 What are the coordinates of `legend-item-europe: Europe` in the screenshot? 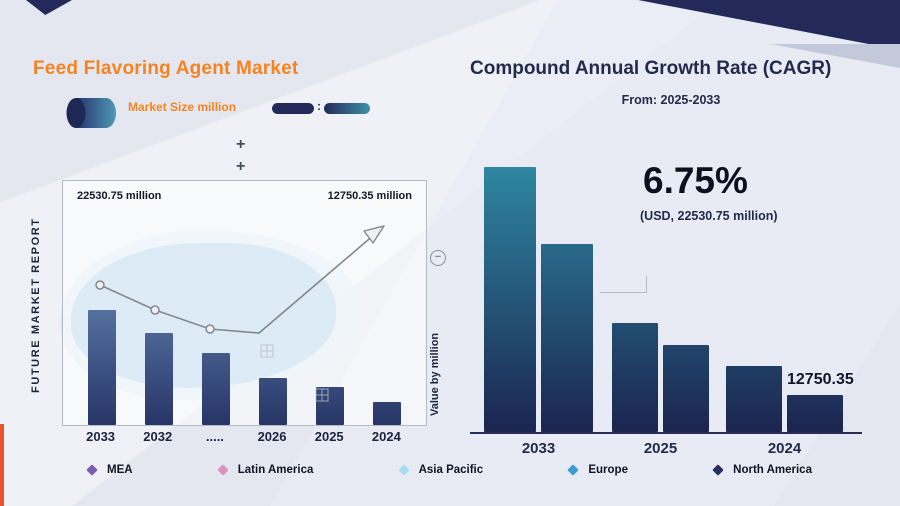 It's located at (597, 470).